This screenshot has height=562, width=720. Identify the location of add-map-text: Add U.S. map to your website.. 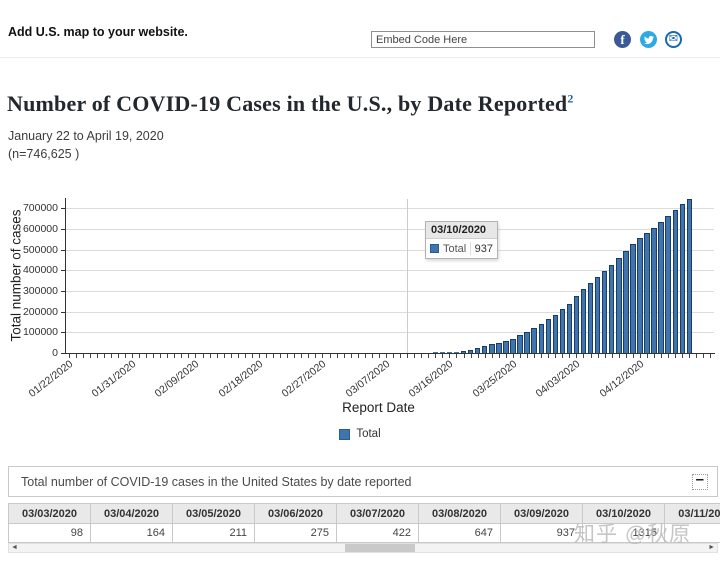
(98, 32).